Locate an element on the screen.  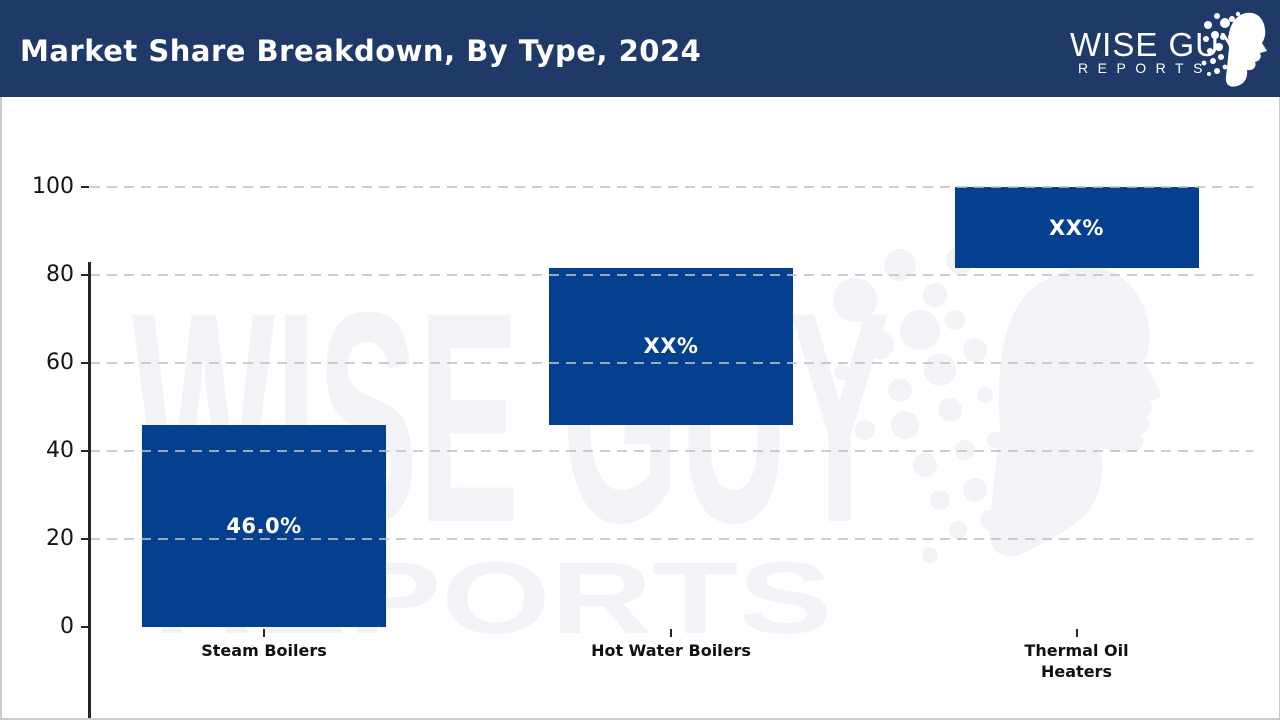
right-border is located at coordinates (1279, 408).